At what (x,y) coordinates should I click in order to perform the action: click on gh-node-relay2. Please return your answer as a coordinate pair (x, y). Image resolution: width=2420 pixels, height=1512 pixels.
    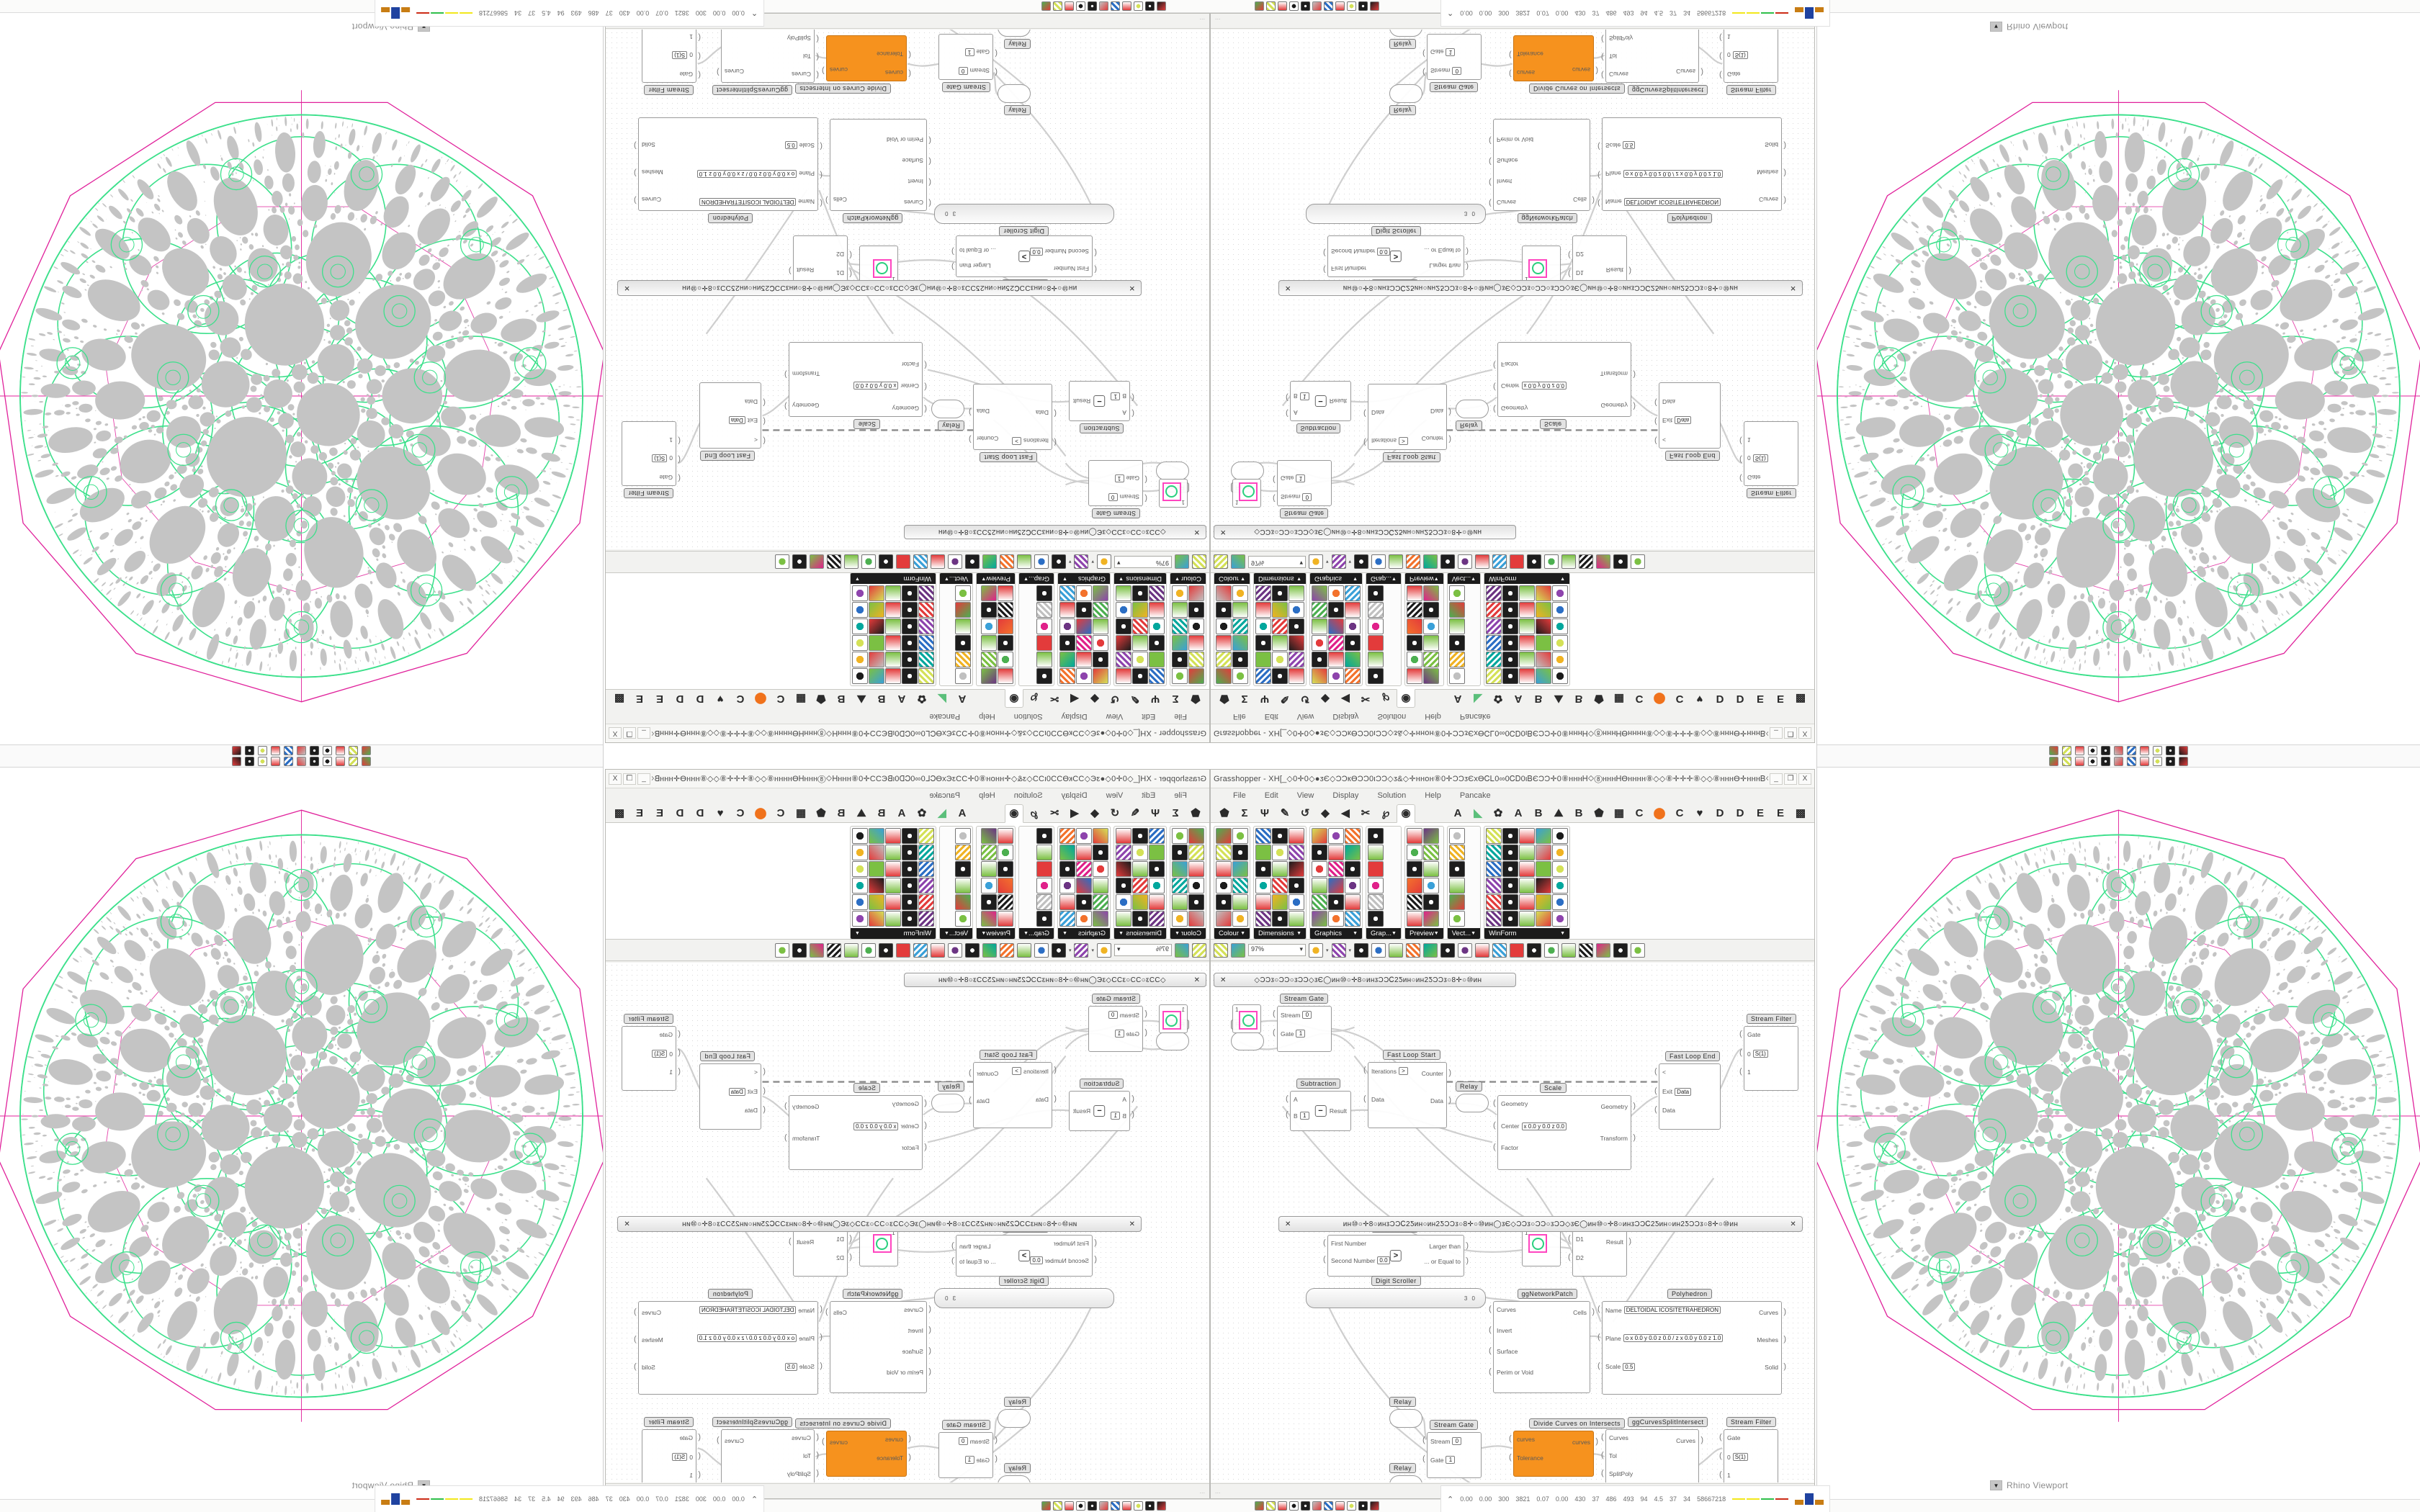
    Looking at the image, I should click on (947, 1103).